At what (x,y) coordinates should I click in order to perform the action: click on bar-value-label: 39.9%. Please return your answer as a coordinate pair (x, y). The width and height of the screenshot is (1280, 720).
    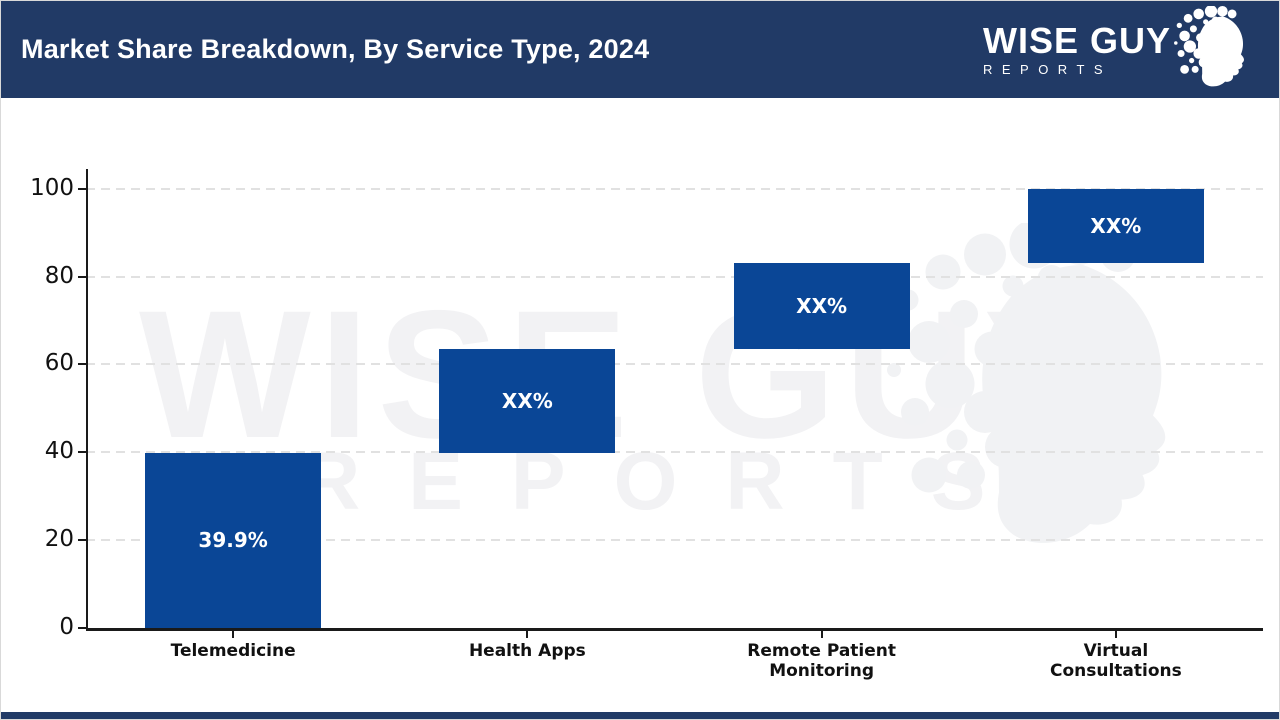
    Looking at the image, I should click on (233, 540).